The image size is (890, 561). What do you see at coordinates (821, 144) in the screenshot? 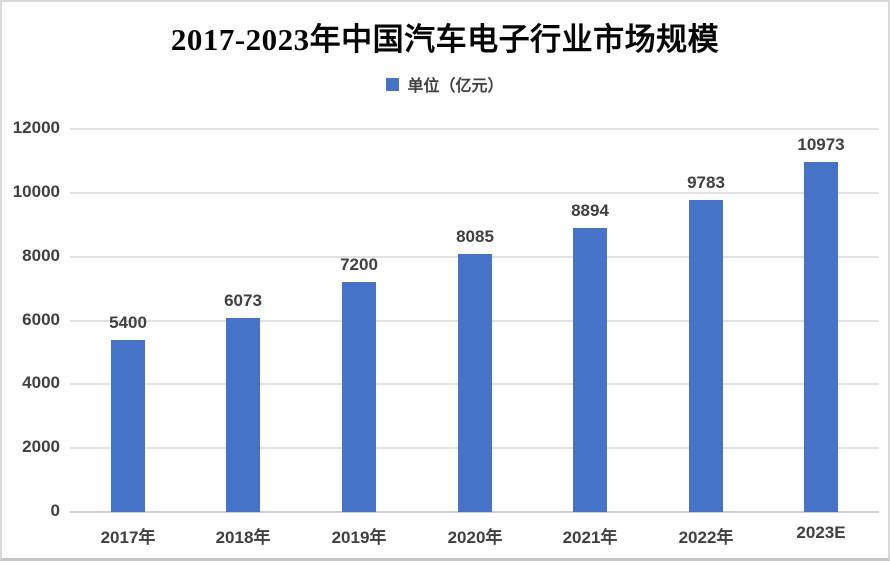
I see `data-label-2023E: 10973` at bounding box center [821, 144].